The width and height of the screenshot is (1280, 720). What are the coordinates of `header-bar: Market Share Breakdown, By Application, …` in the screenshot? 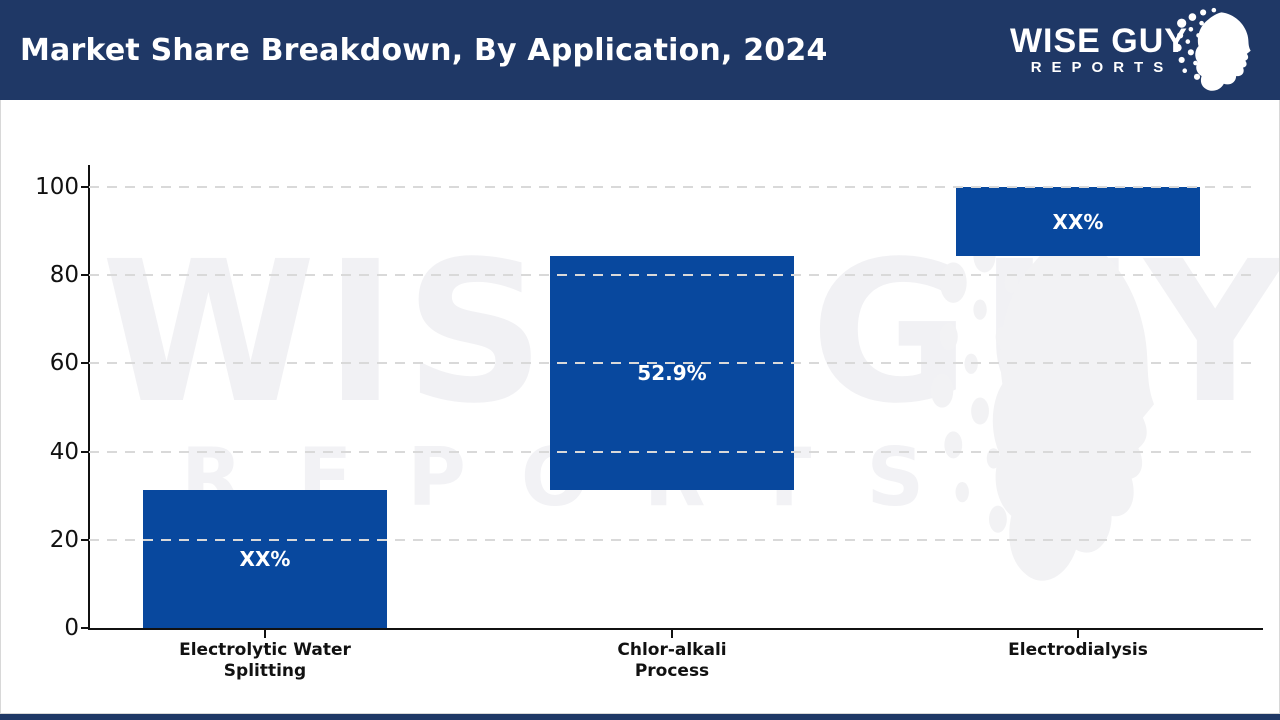 It's located at (640, 50).